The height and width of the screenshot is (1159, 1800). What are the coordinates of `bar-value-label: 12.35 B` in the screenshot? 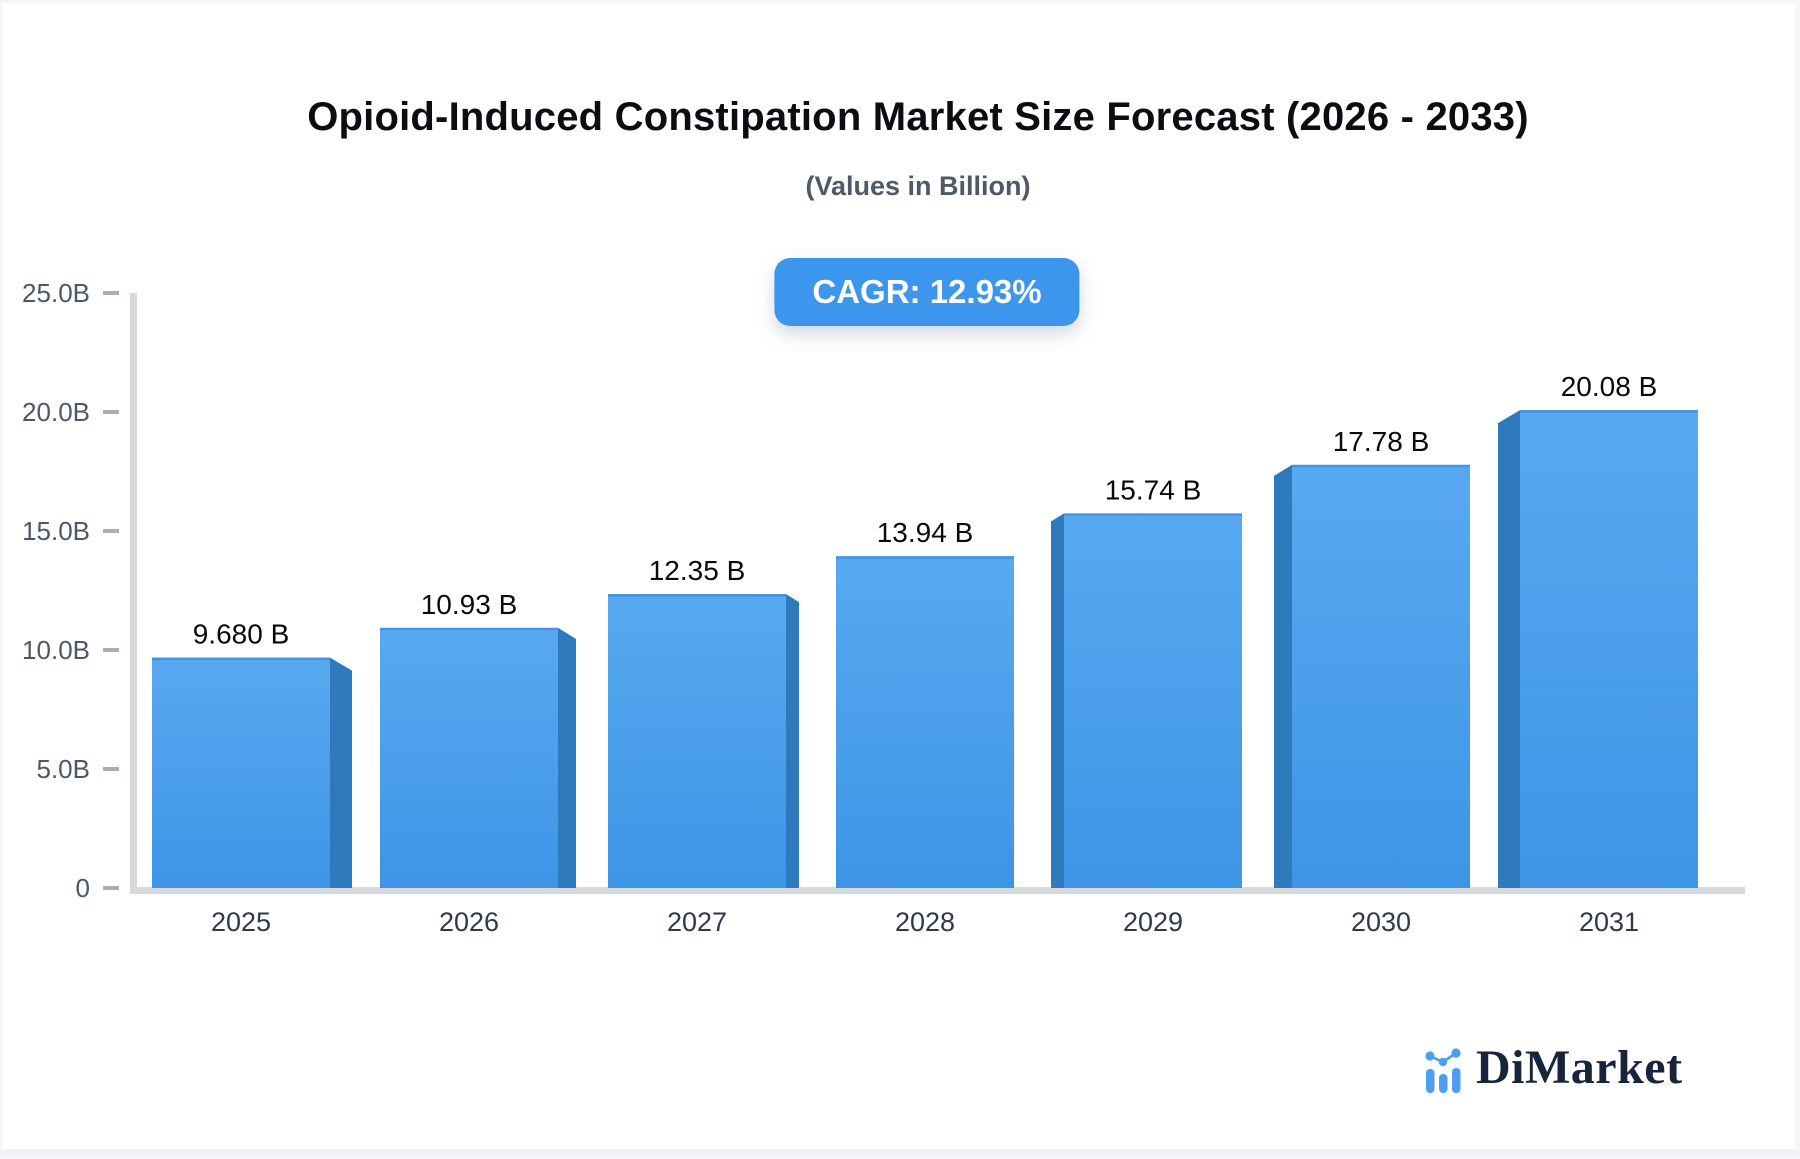 It's located at (697, 570).